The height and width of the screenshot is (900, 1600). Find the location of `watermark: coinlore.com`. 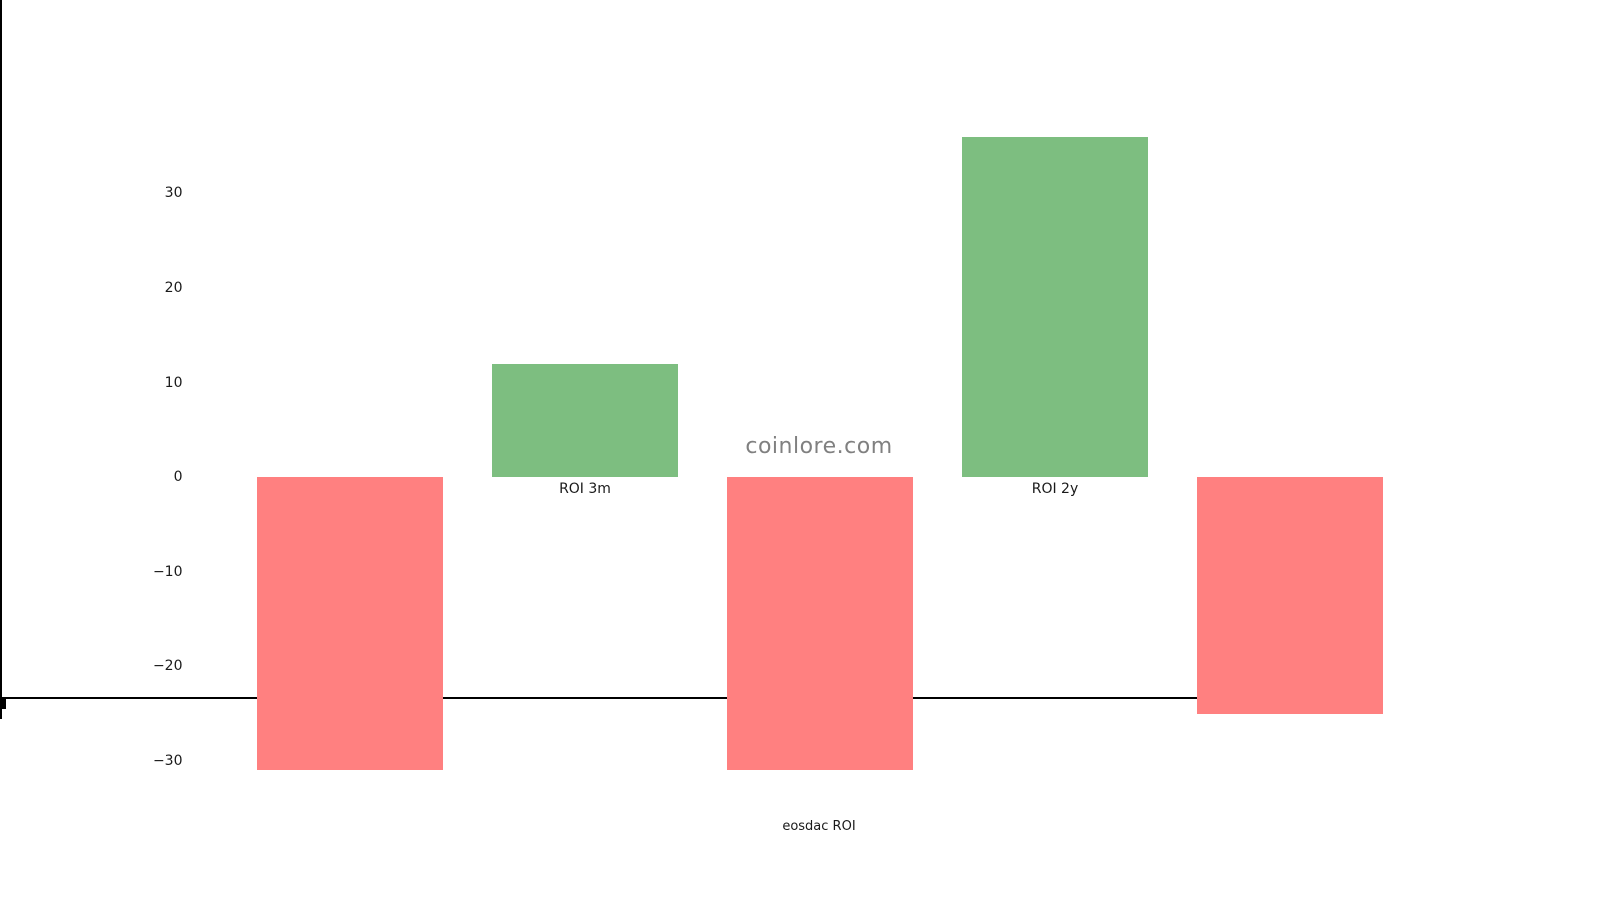

watermark: coinlore.com is located at coordinates (819, 446).